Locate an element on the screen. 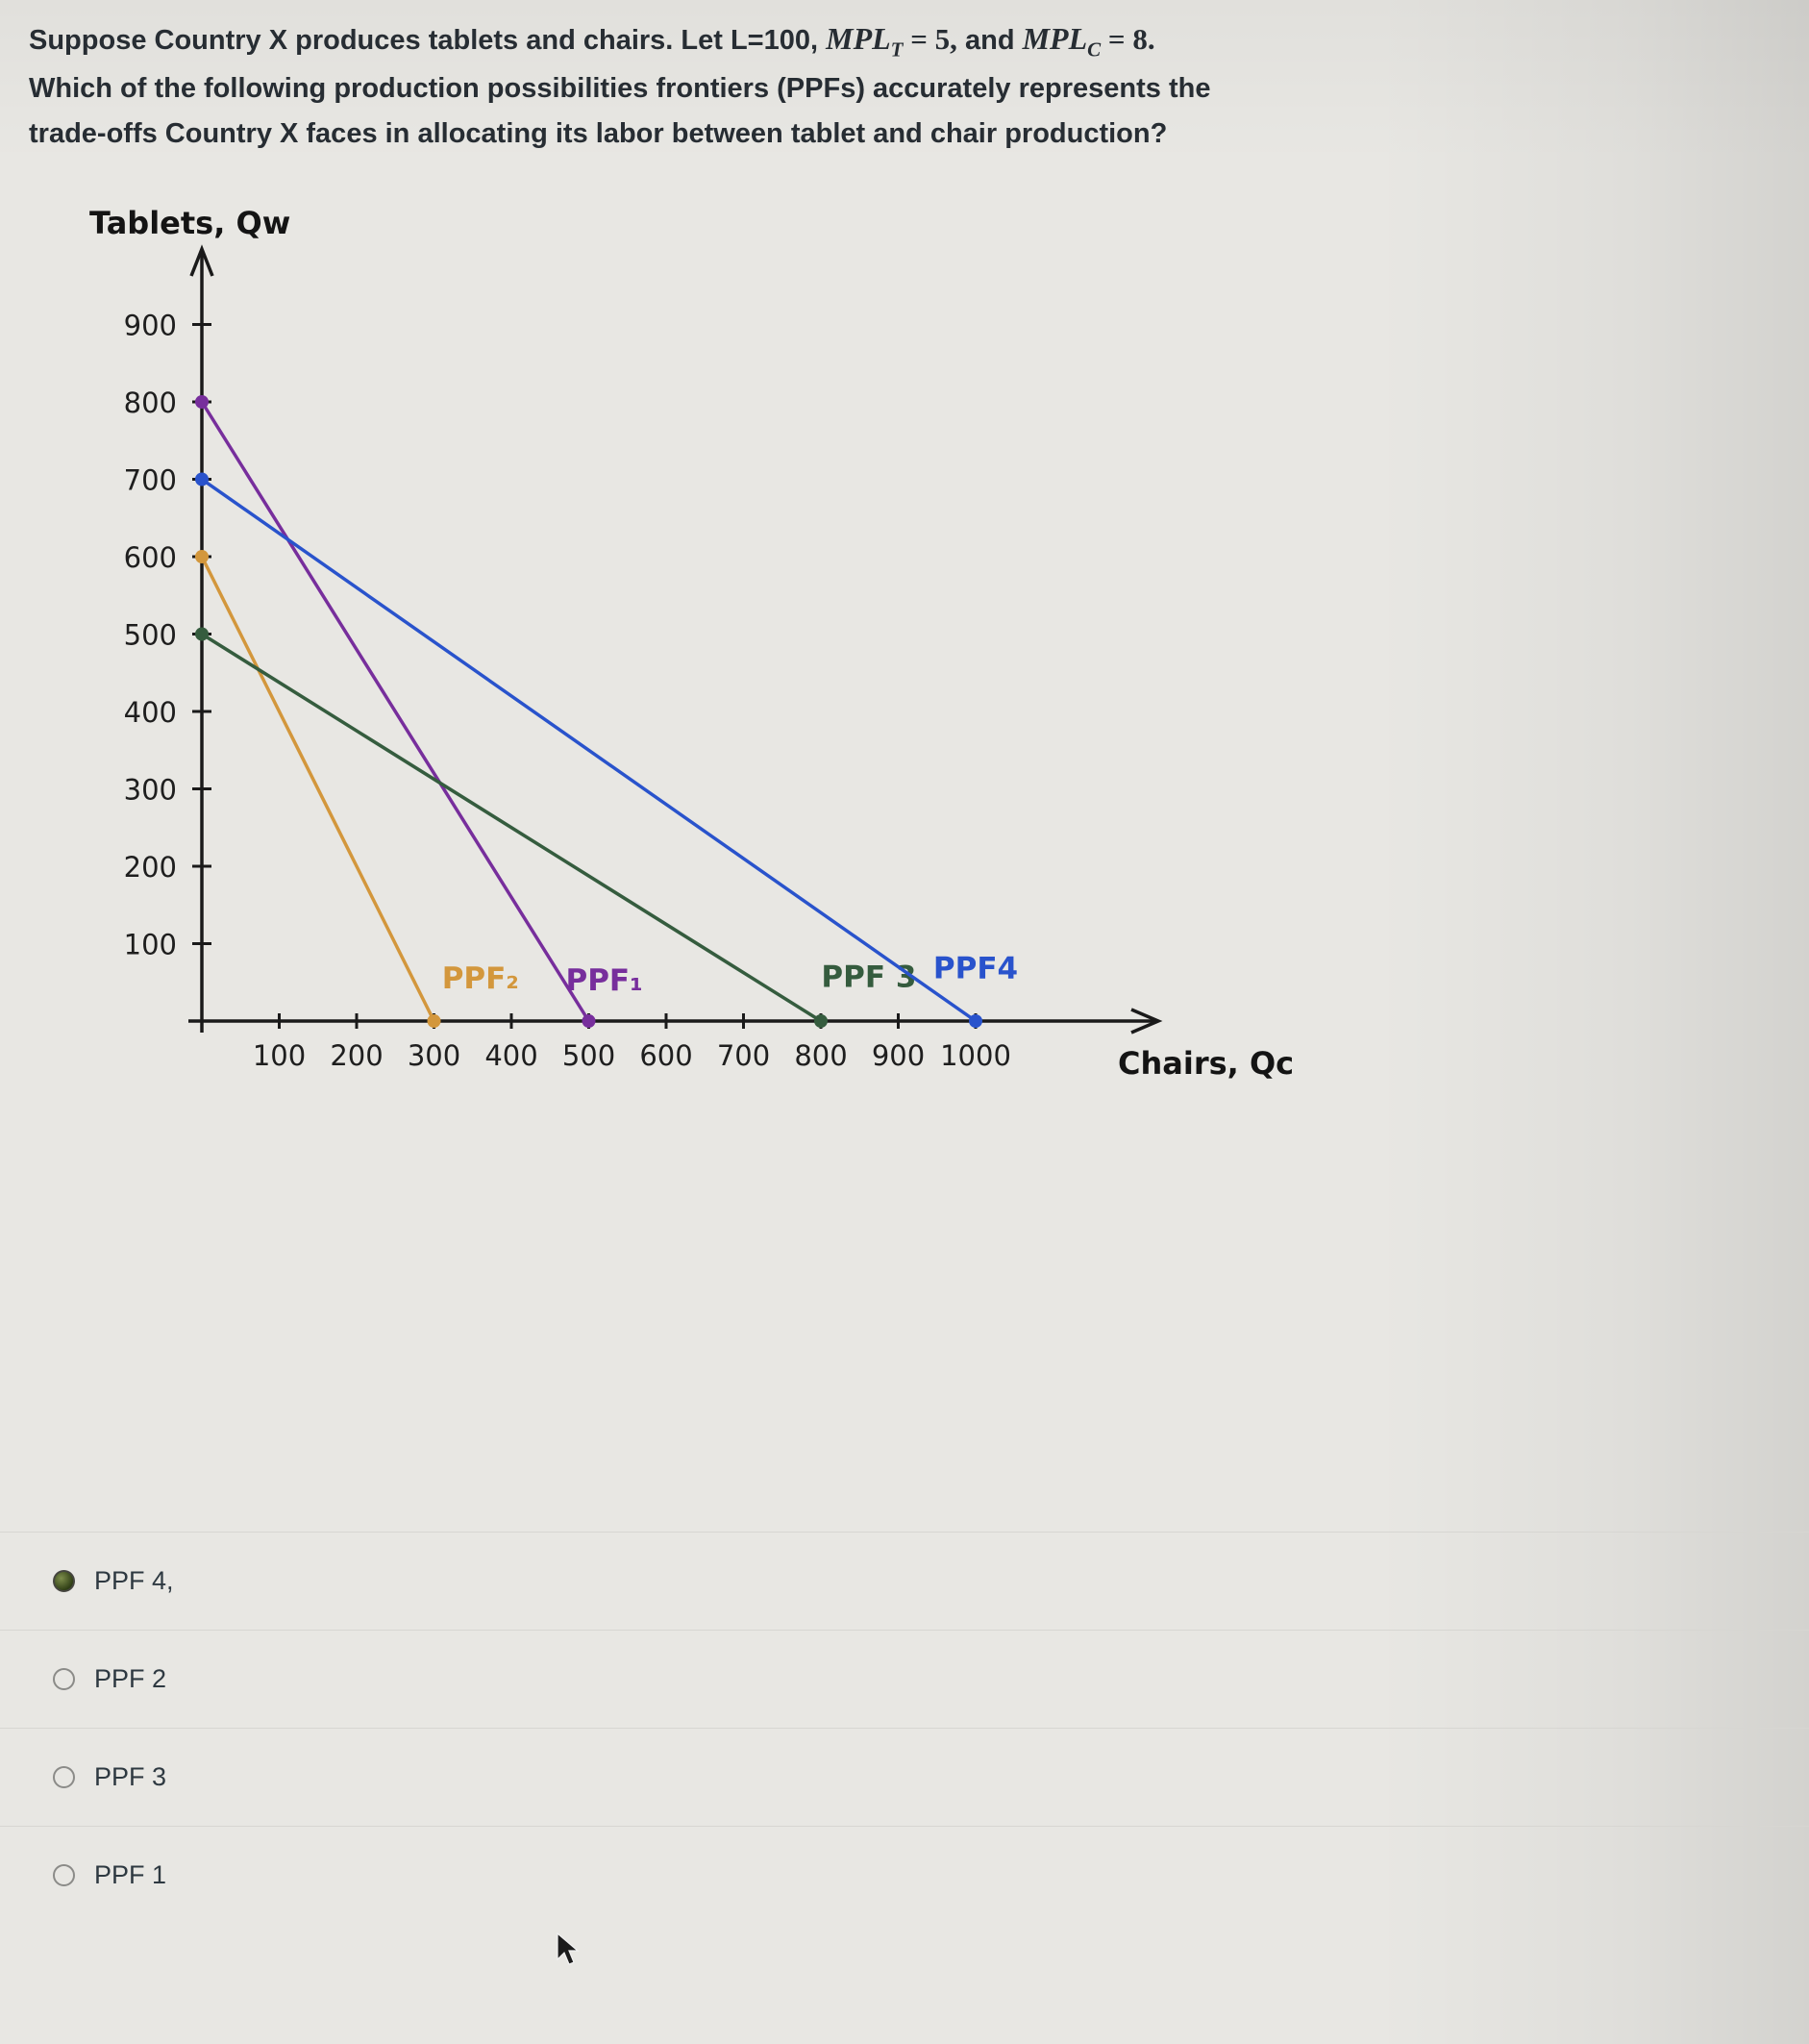 The height and width of the screenshot is (2044, 1809). mpl-t-value: = 5, is located at coordinates (930, 39).